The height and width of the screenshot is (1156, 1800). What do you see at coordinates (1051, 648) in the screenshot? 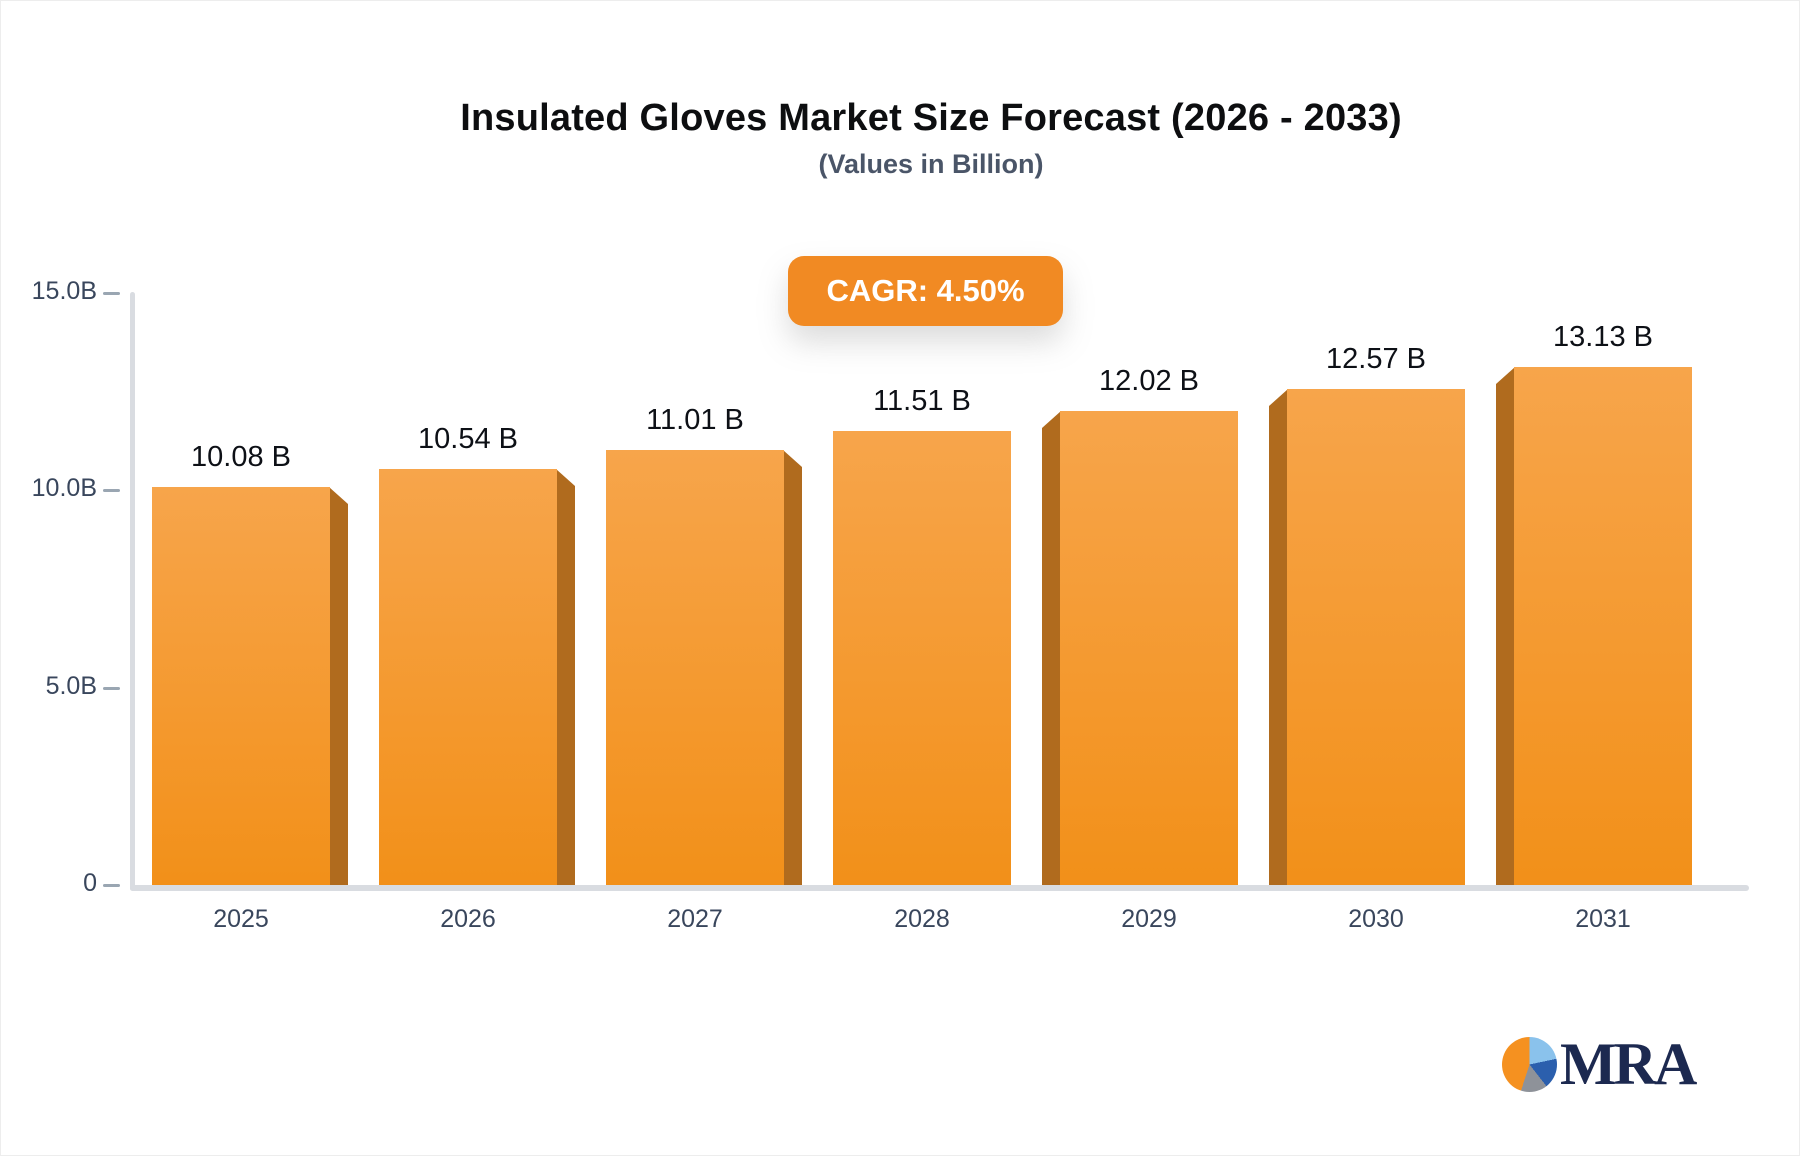
I see `bar-3d-side-2029` at bounding box center [1051, 648].